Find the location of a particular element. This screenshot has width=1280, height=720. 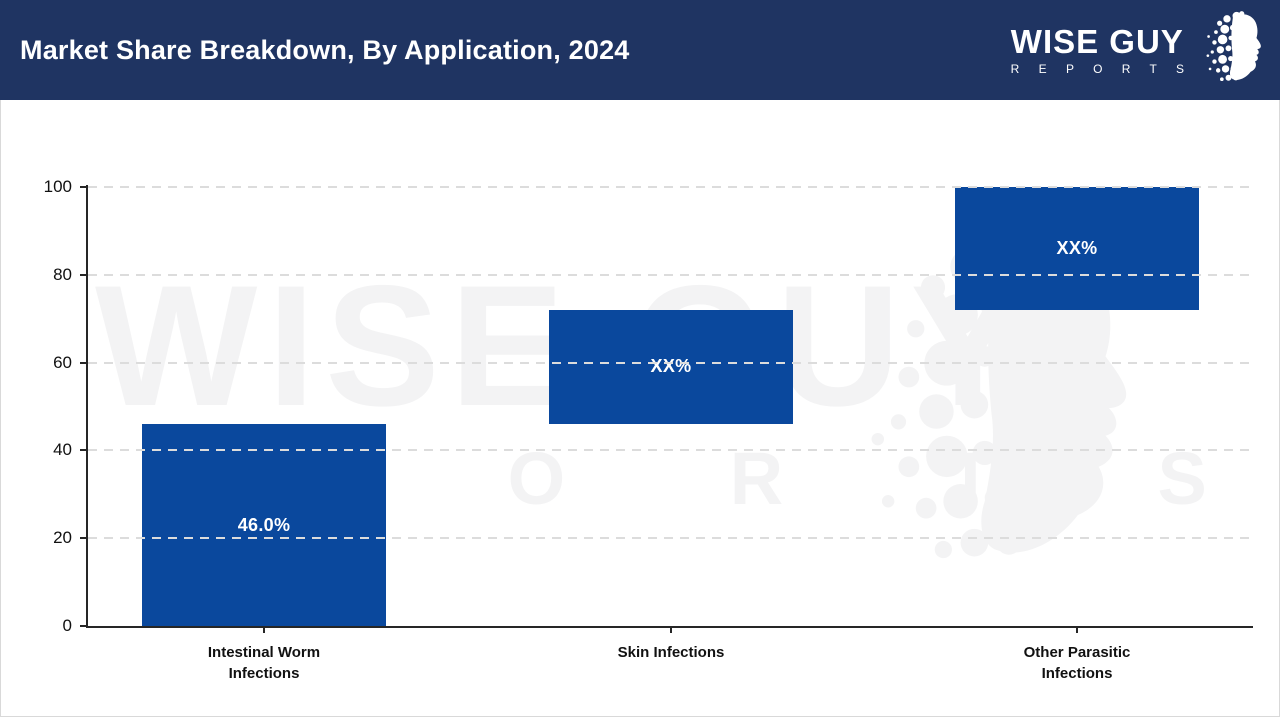

logo-subtitle-text: R E P O R T S is located at coordinates (1101, 69).